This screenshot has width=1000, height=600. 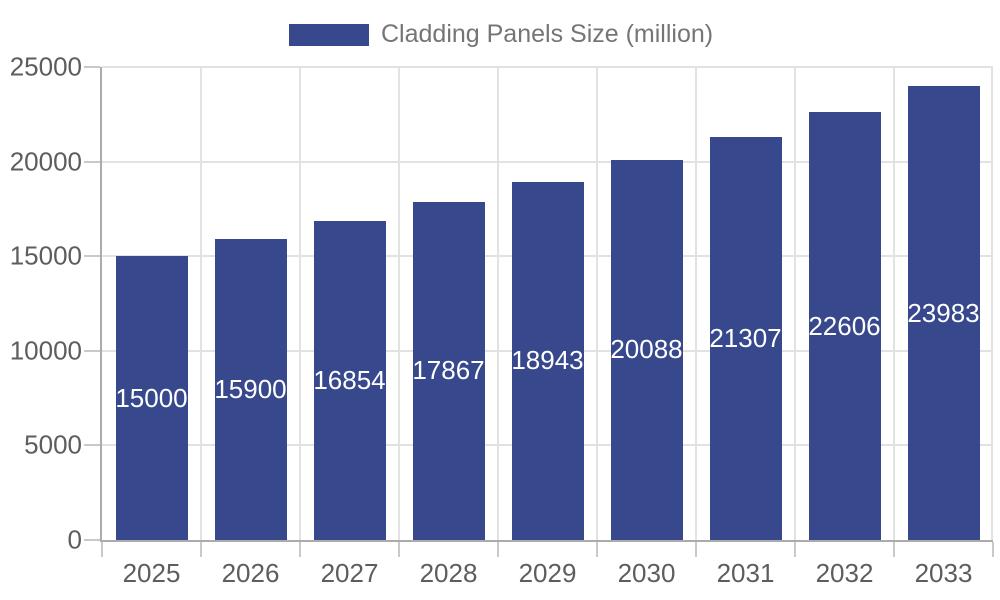 I want to click on bar-value-label: 22606, so click(x=844, y=325).